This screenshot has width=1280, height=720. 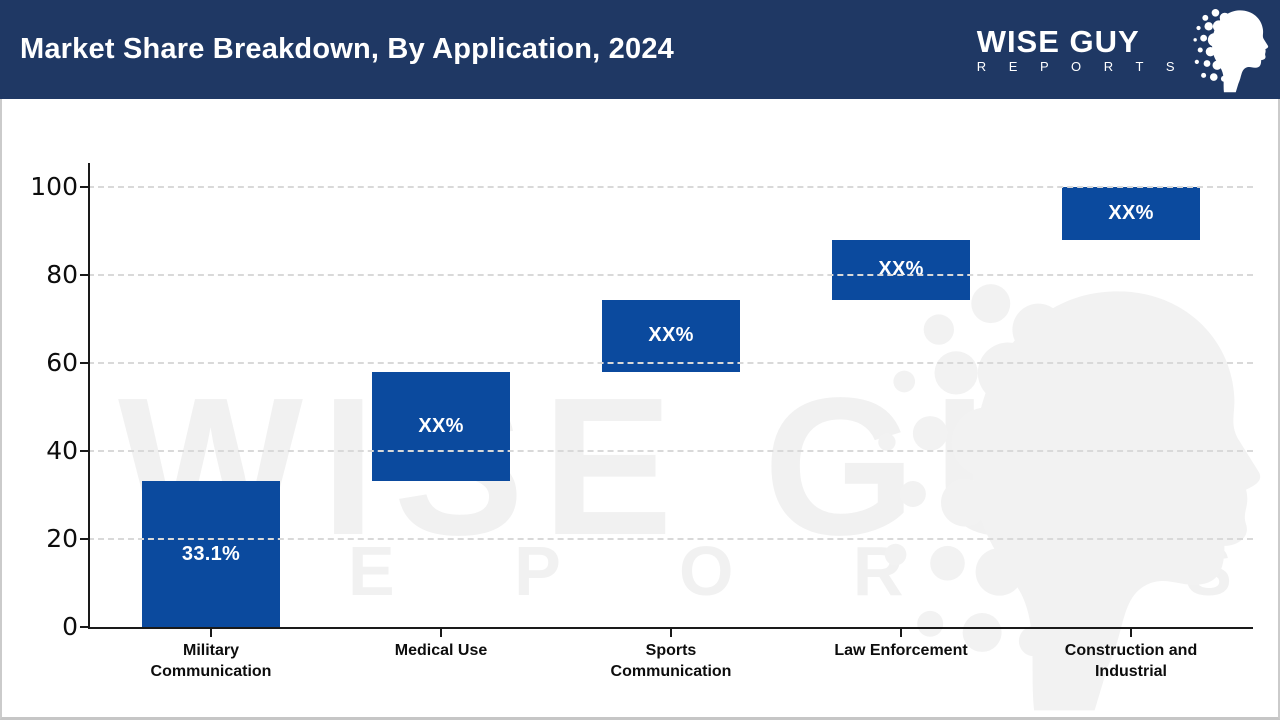 I want to click on y-tick-label: 40, so click(x=62, y=450).